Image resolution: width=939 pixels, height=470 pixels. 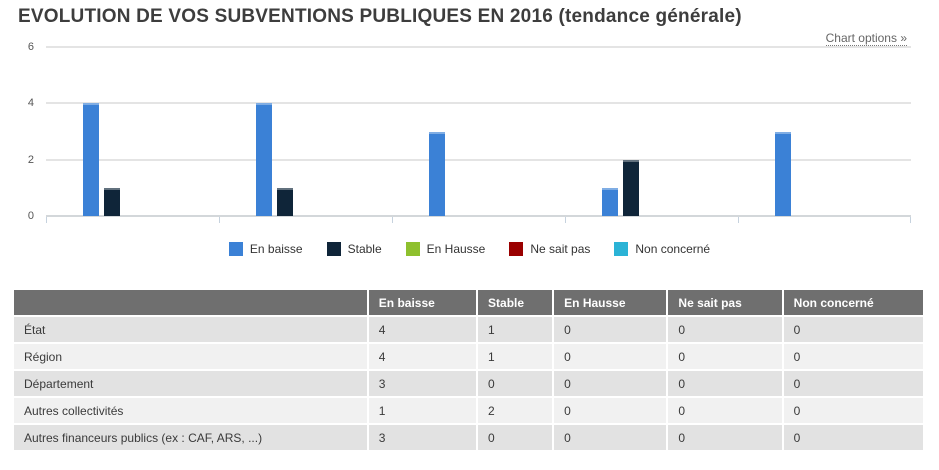 I want to click on chart-options-link: Chart options », so click(x=866, y=38).